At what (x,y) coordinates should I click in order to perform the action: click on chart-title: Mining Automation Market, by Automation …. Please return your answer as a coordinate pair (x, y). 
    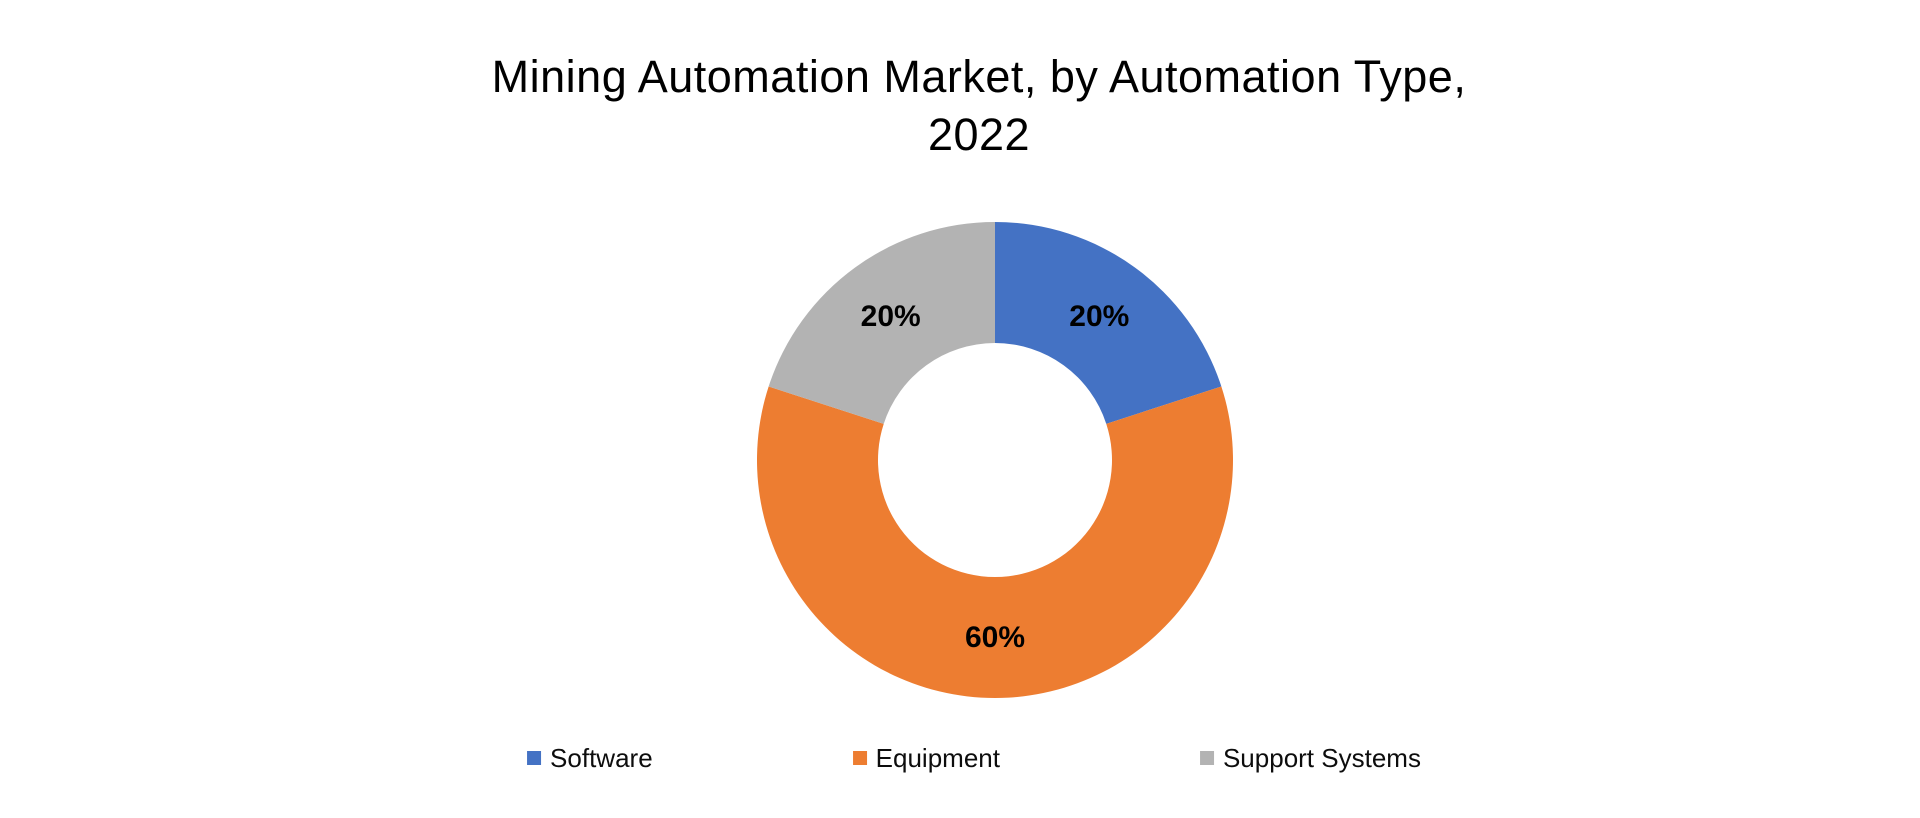
    Looking at the image, I should click on (979, 106).